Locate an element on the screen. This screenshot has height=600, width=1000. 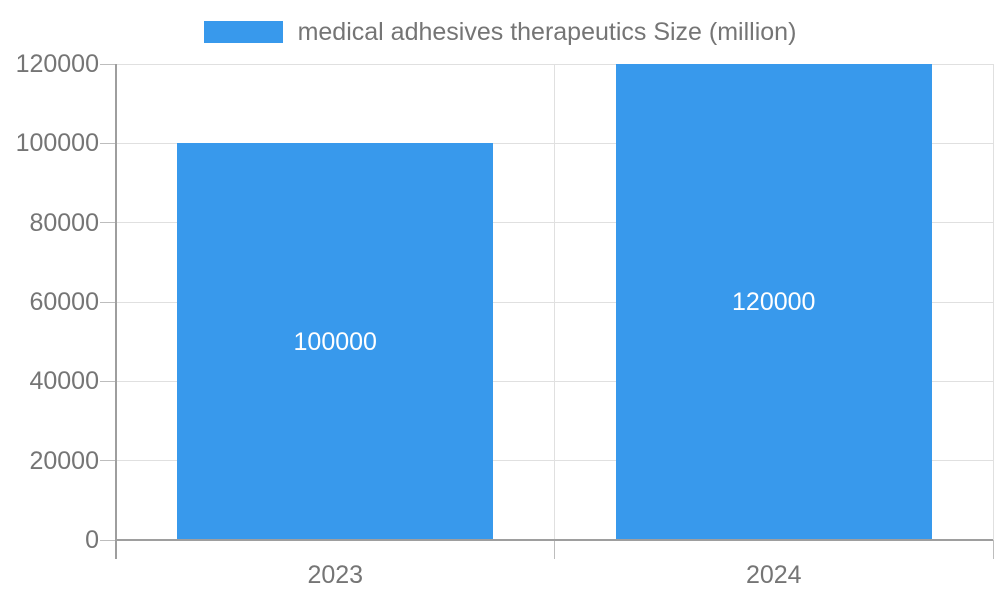
y-axis-line is located at coordinates (116, 311).